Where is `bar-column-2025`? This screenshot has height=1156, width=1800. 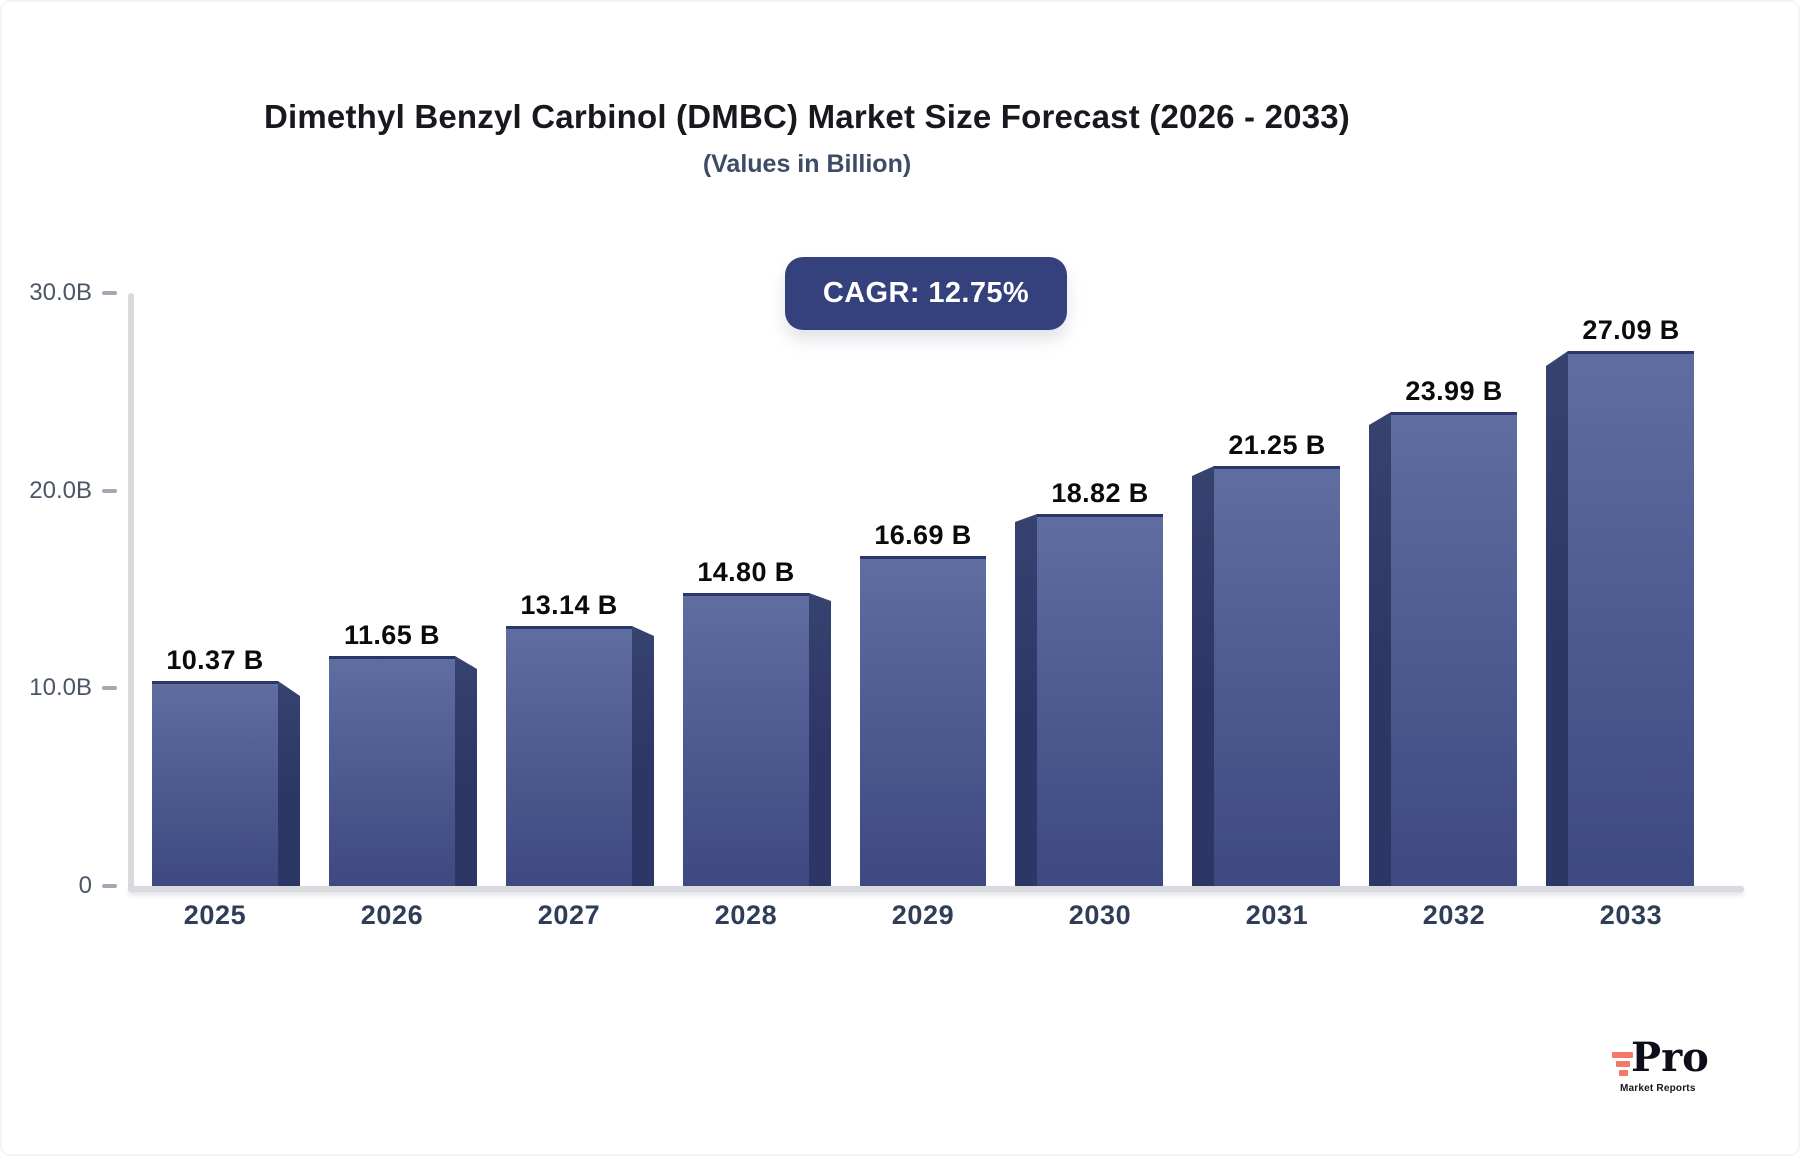 bar-column-2025 is located at coordinates (215, 783).